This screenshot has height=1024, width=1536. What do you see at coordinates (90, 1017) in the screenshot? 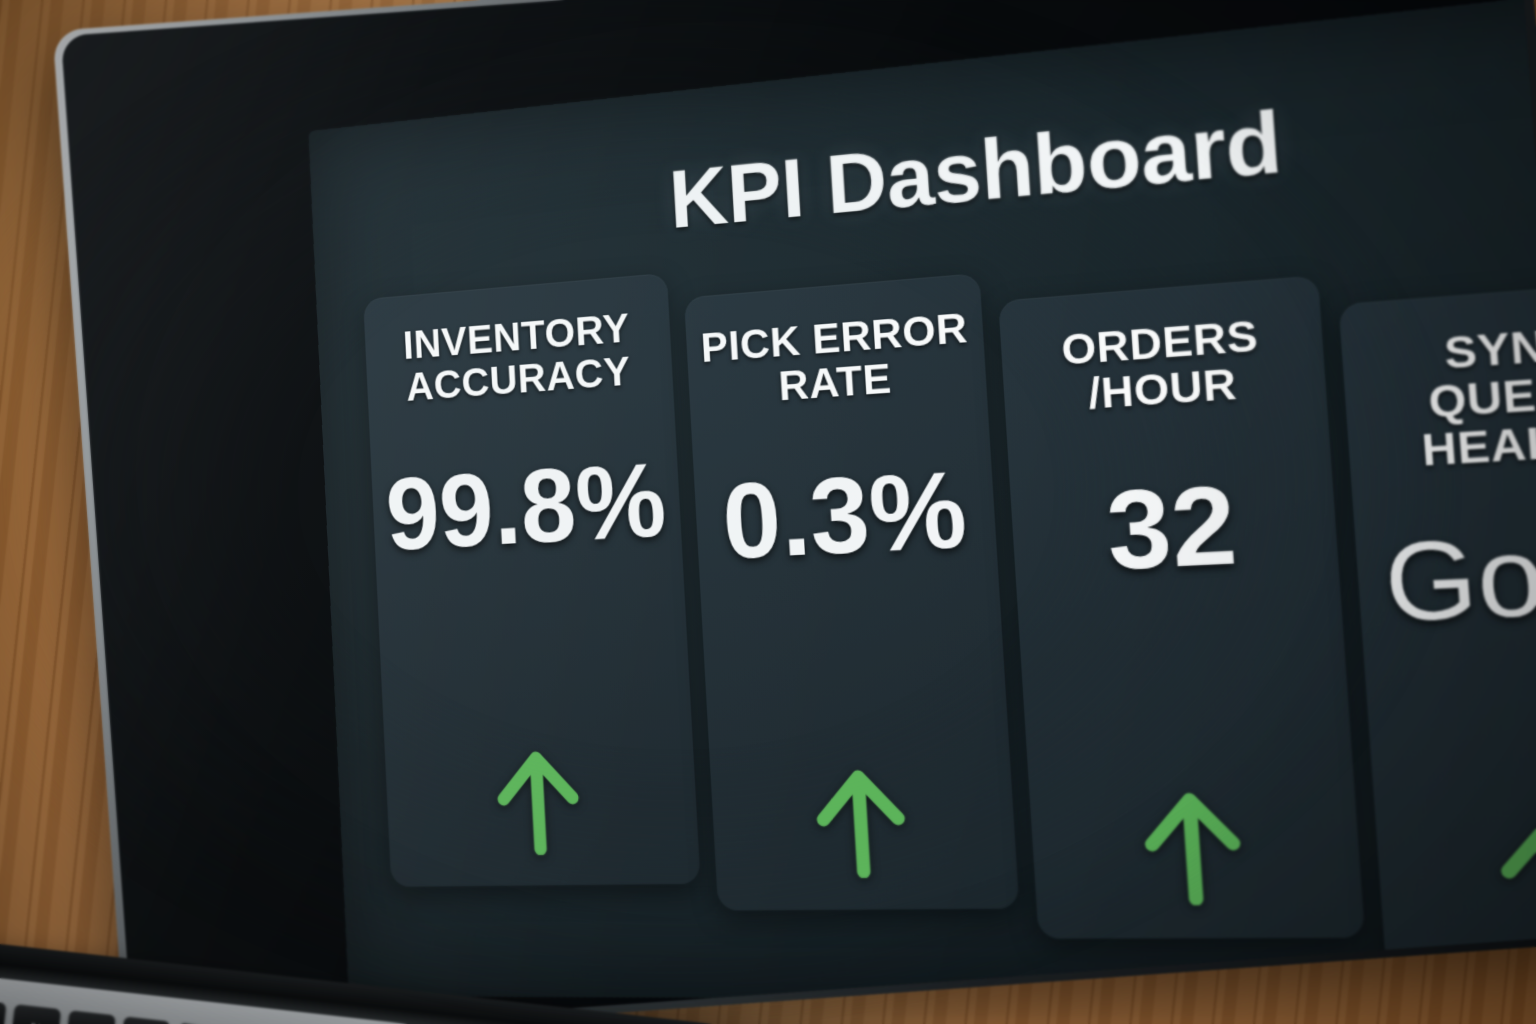
I see `key: F5` at bounding box center [90, 1017].